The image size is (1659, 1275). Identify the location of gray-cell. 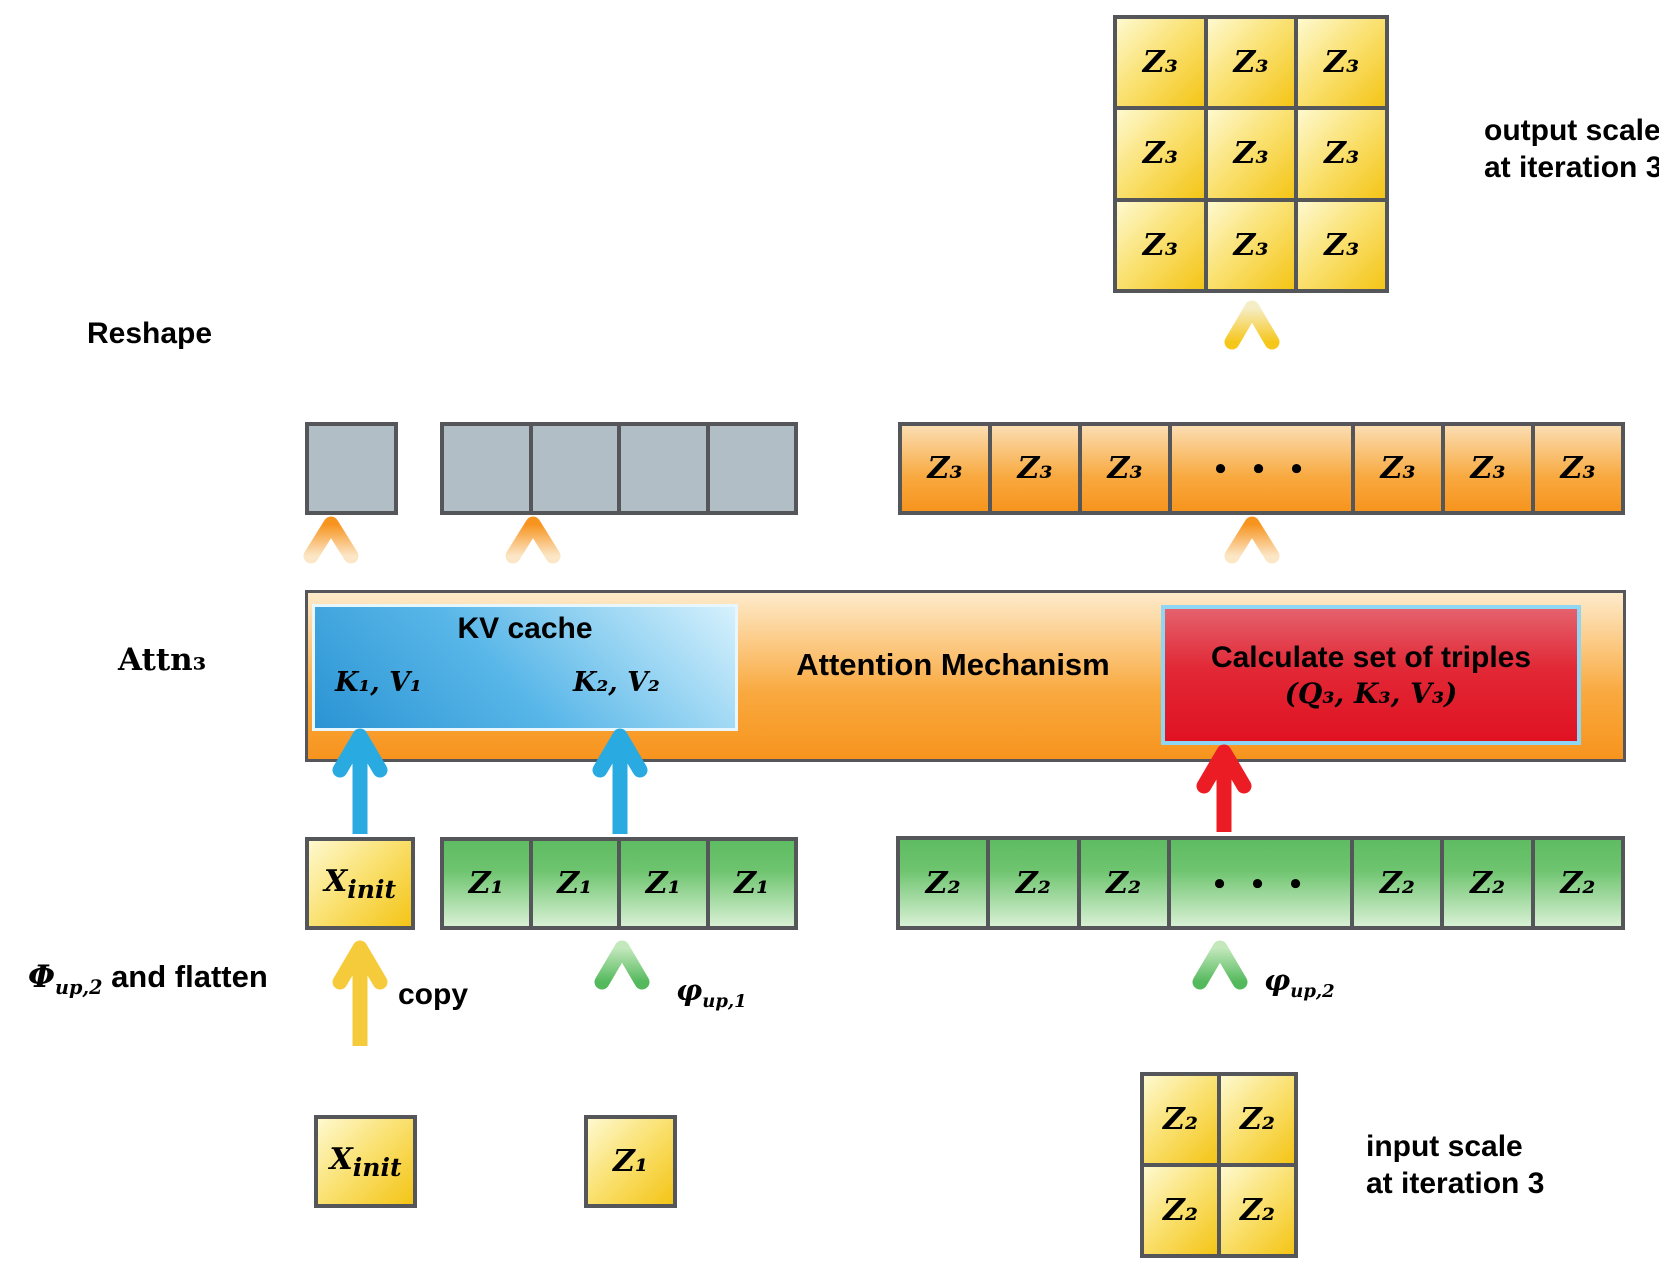
(351, 468).